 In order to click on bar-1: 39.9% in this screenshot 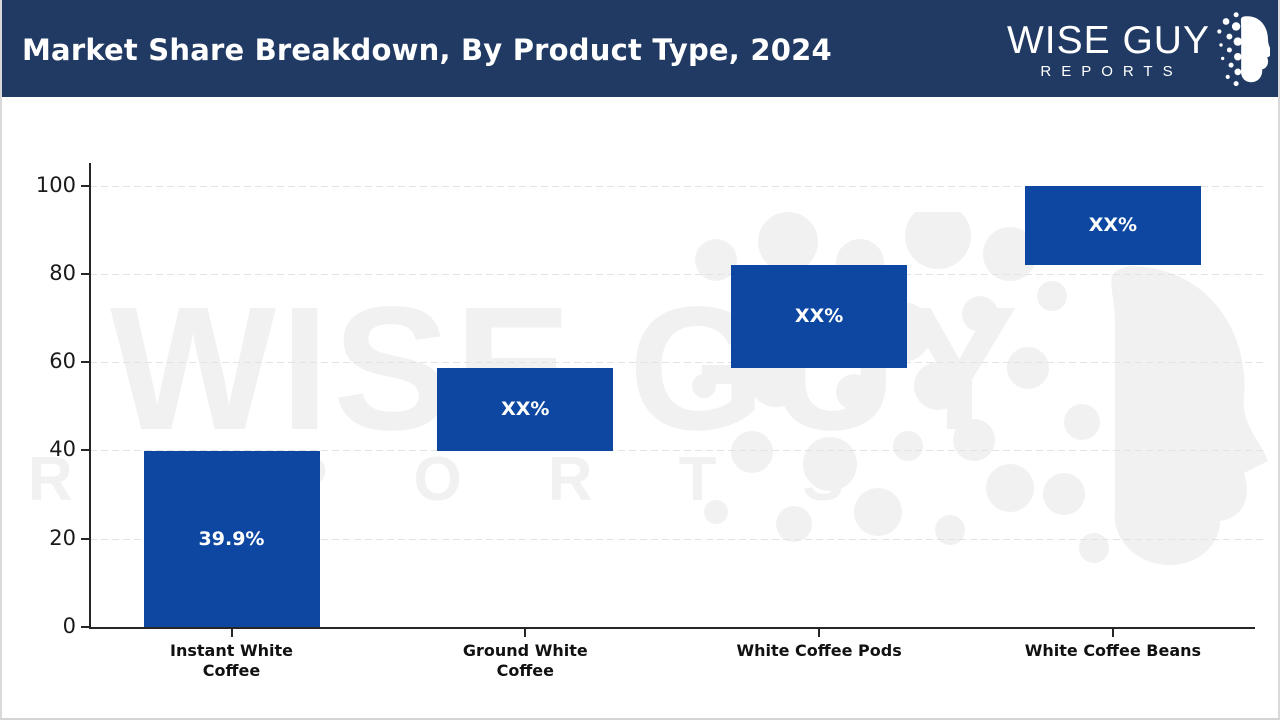, I will do `click(231, 538)`.